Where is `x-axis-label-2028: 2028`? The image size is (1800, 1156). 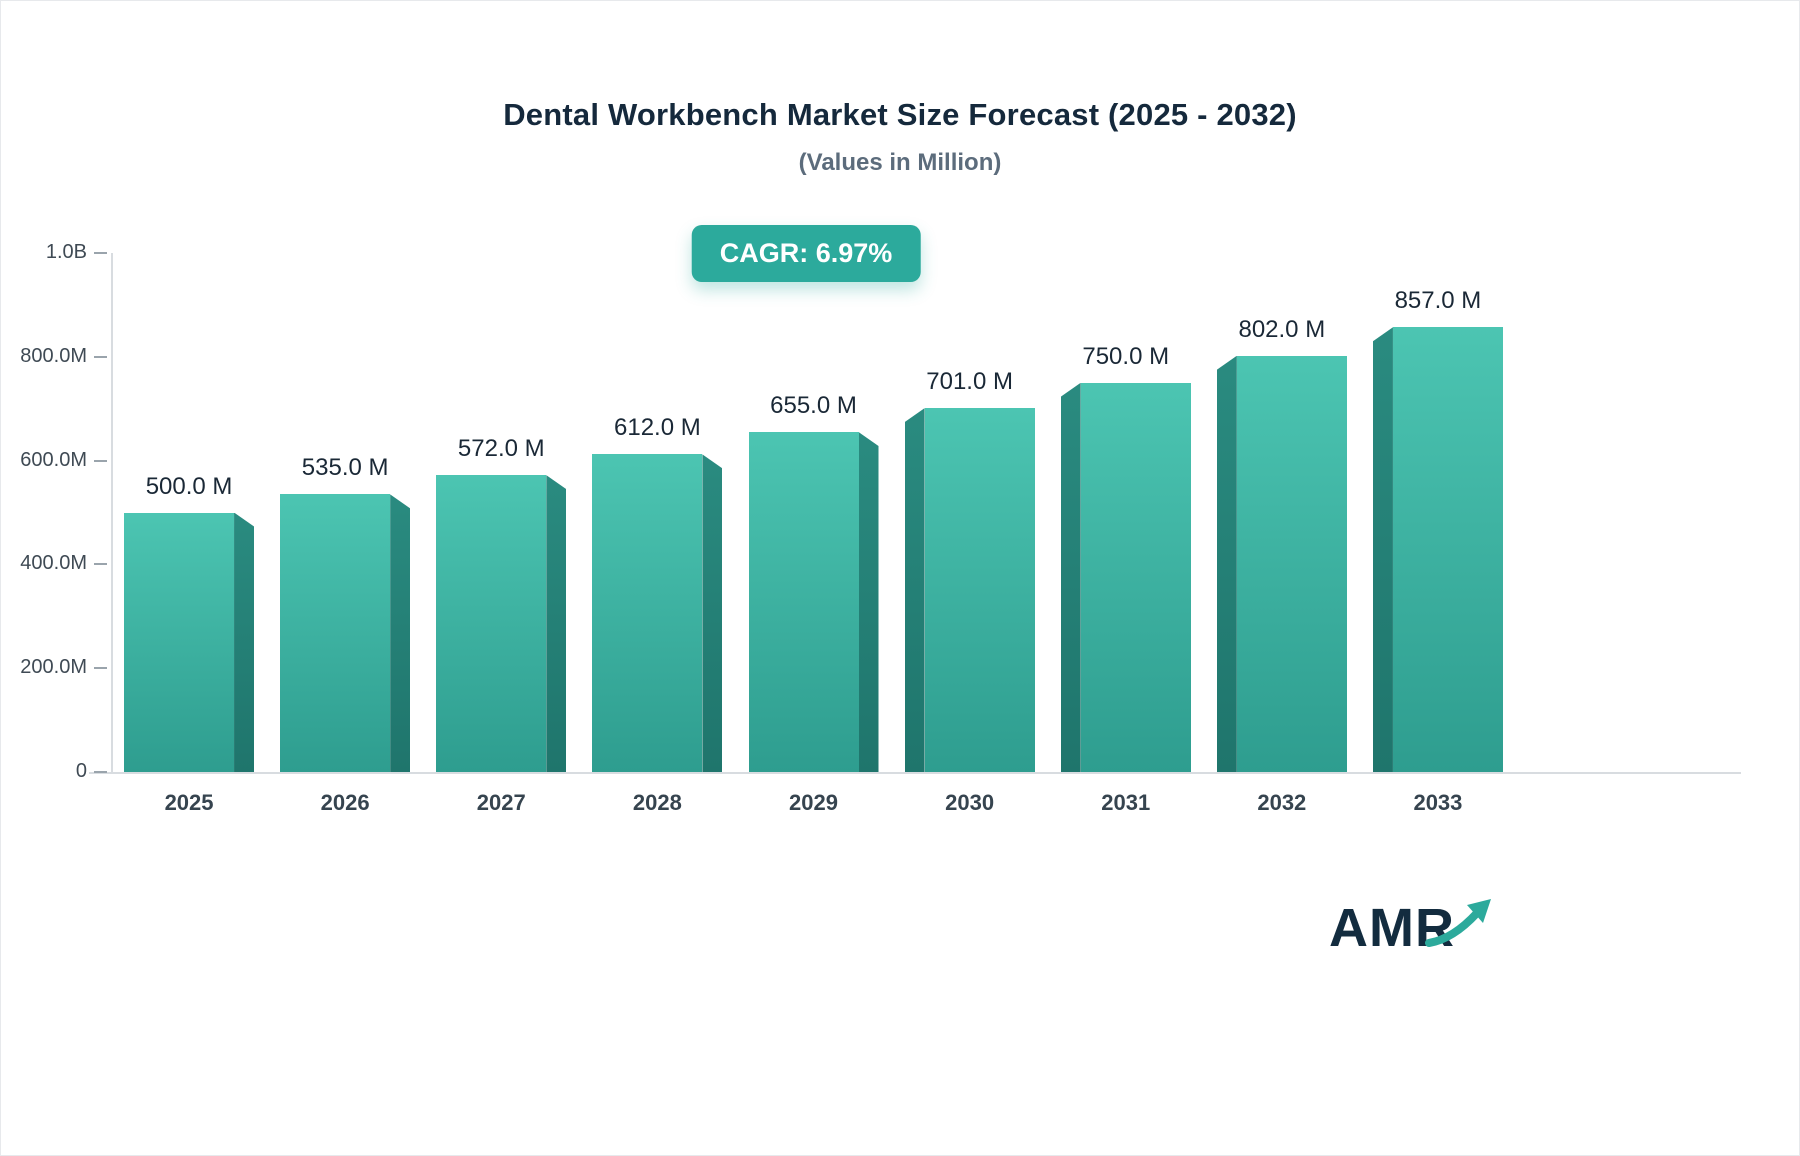
x-axis-label-2028: 2028 is located at coordinates (657, 802).